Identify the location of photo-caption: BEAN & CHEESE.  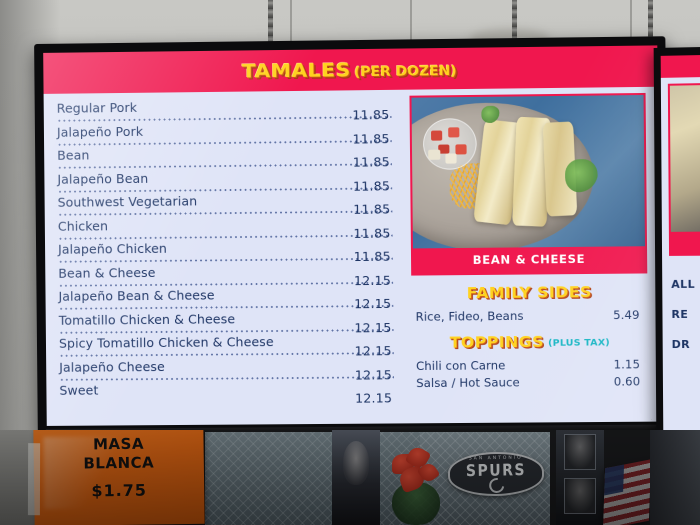
(529, 260).